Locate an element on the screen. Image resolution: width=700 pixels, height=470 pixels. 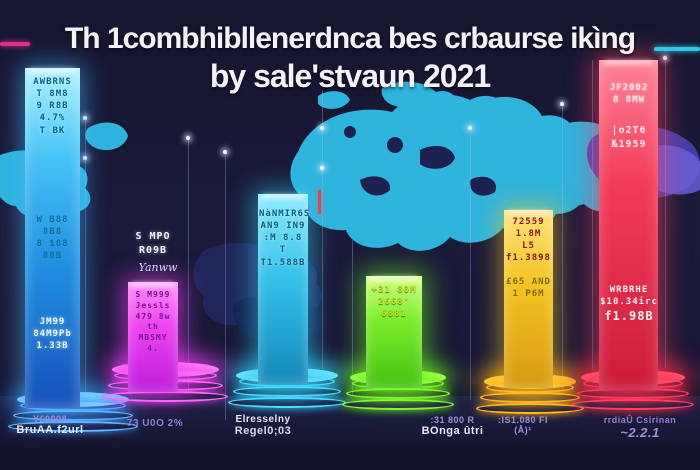
face-line: T1.588B is located at coordinates (283, 262).